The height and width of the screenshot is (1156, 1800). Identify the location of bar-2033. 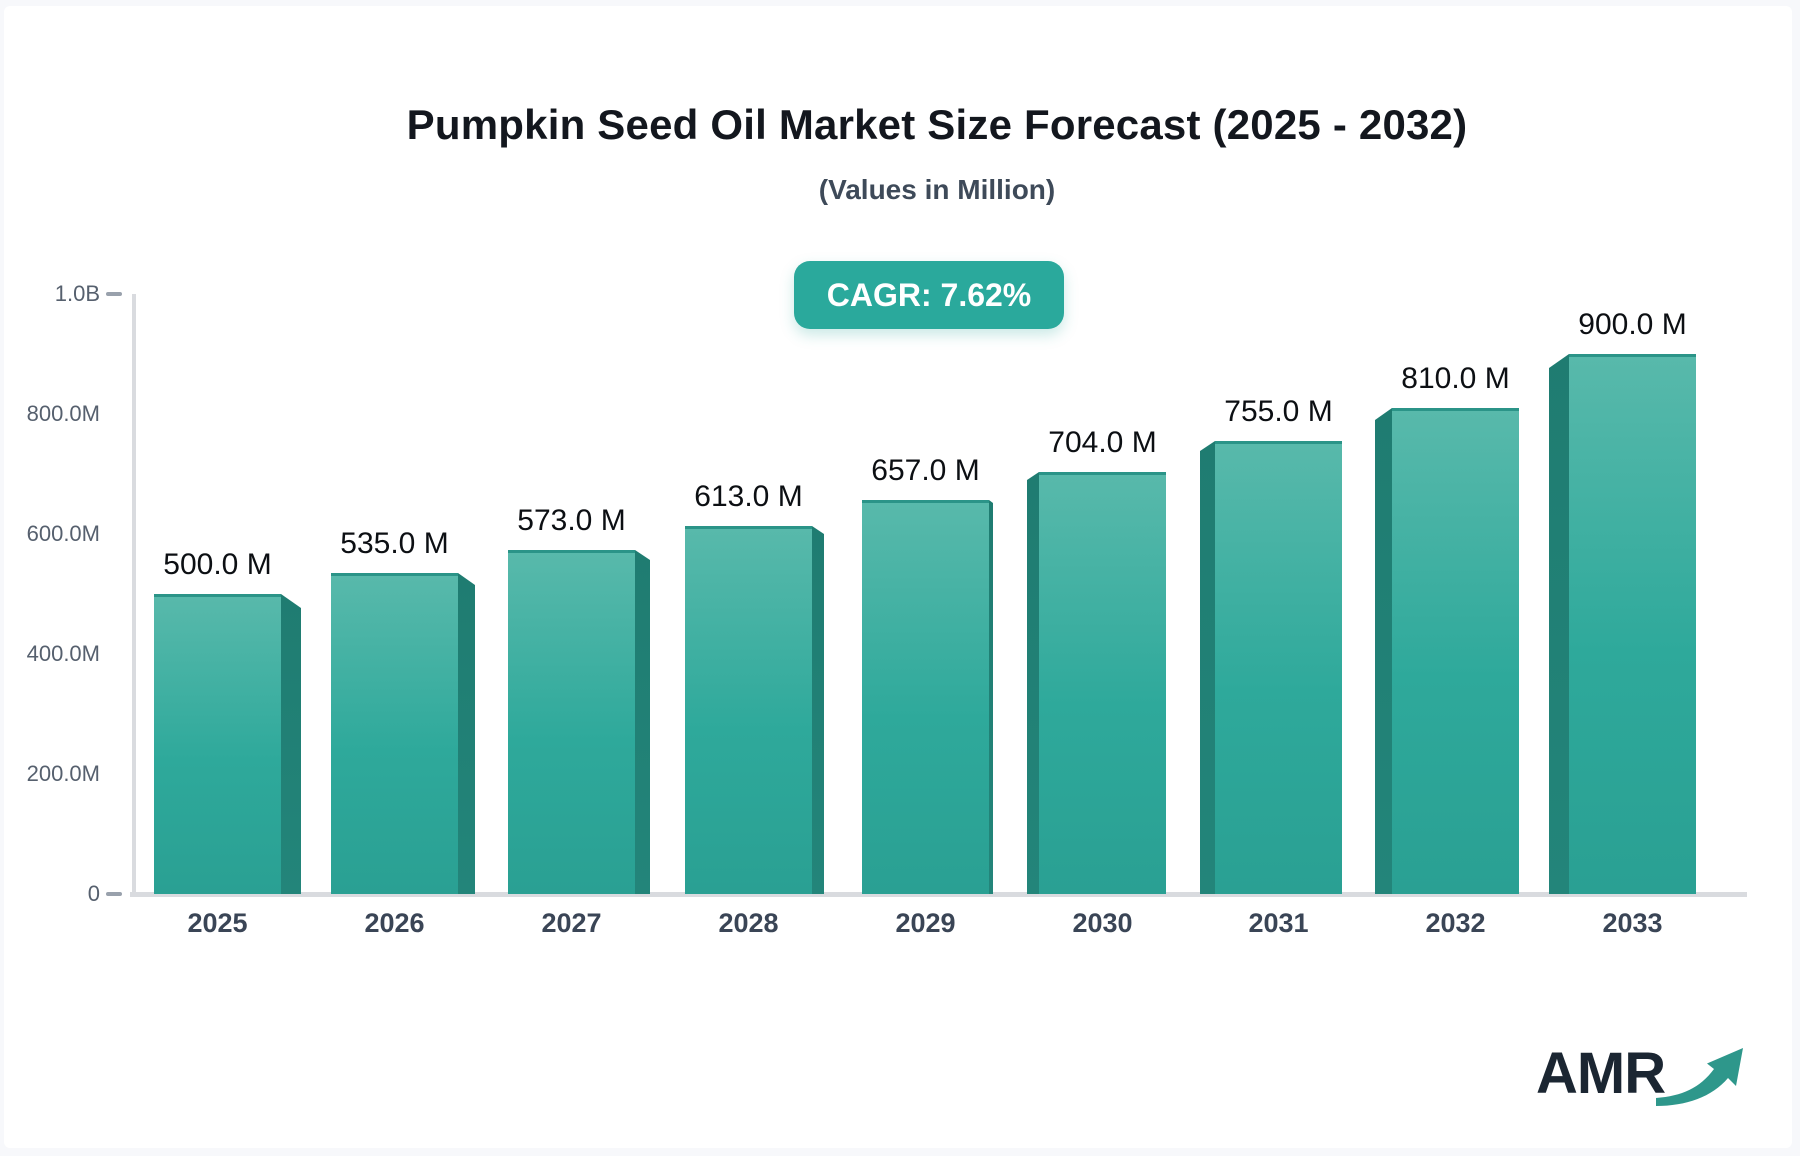
(1632, 624).